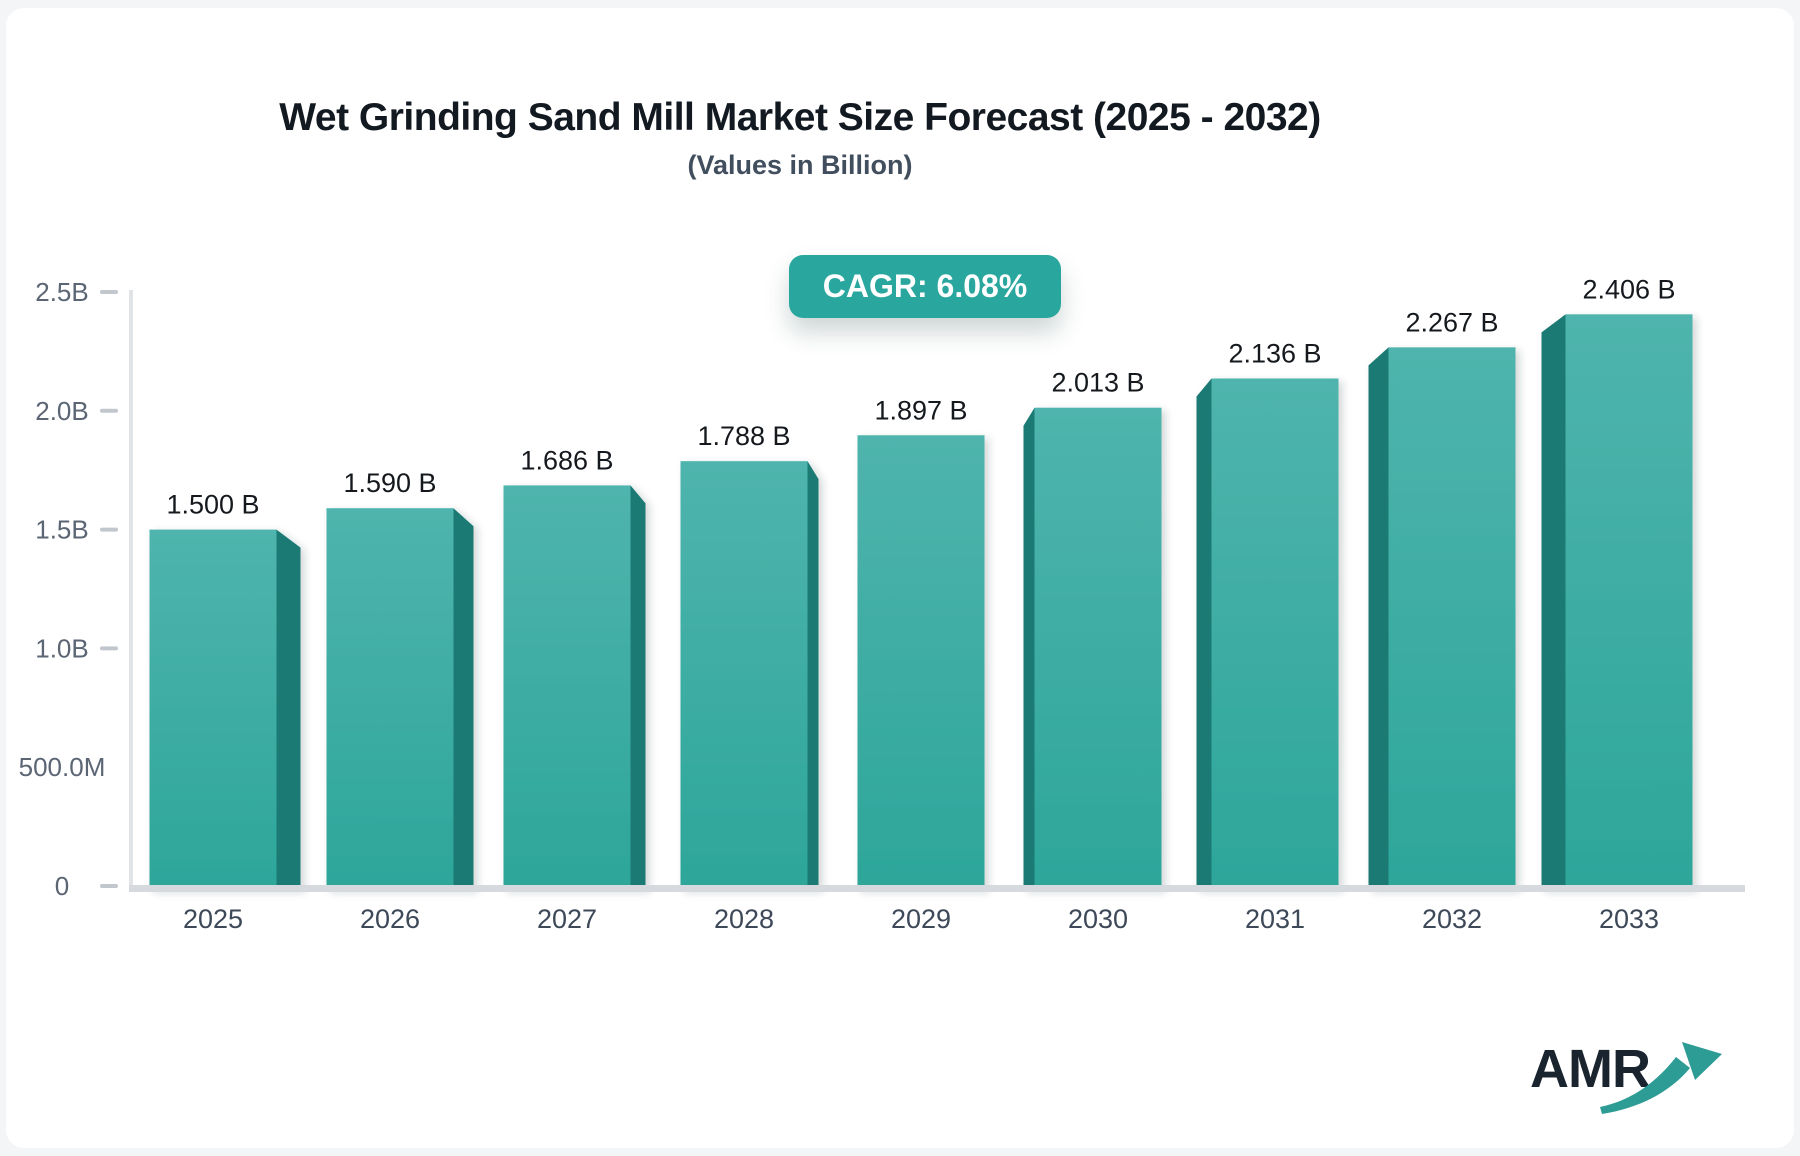 The image size is (1800, 1156). Describe the element at coordinates (1275, 919) in the screenshot. I see `x-axis-label-2031: 2031` at that location.